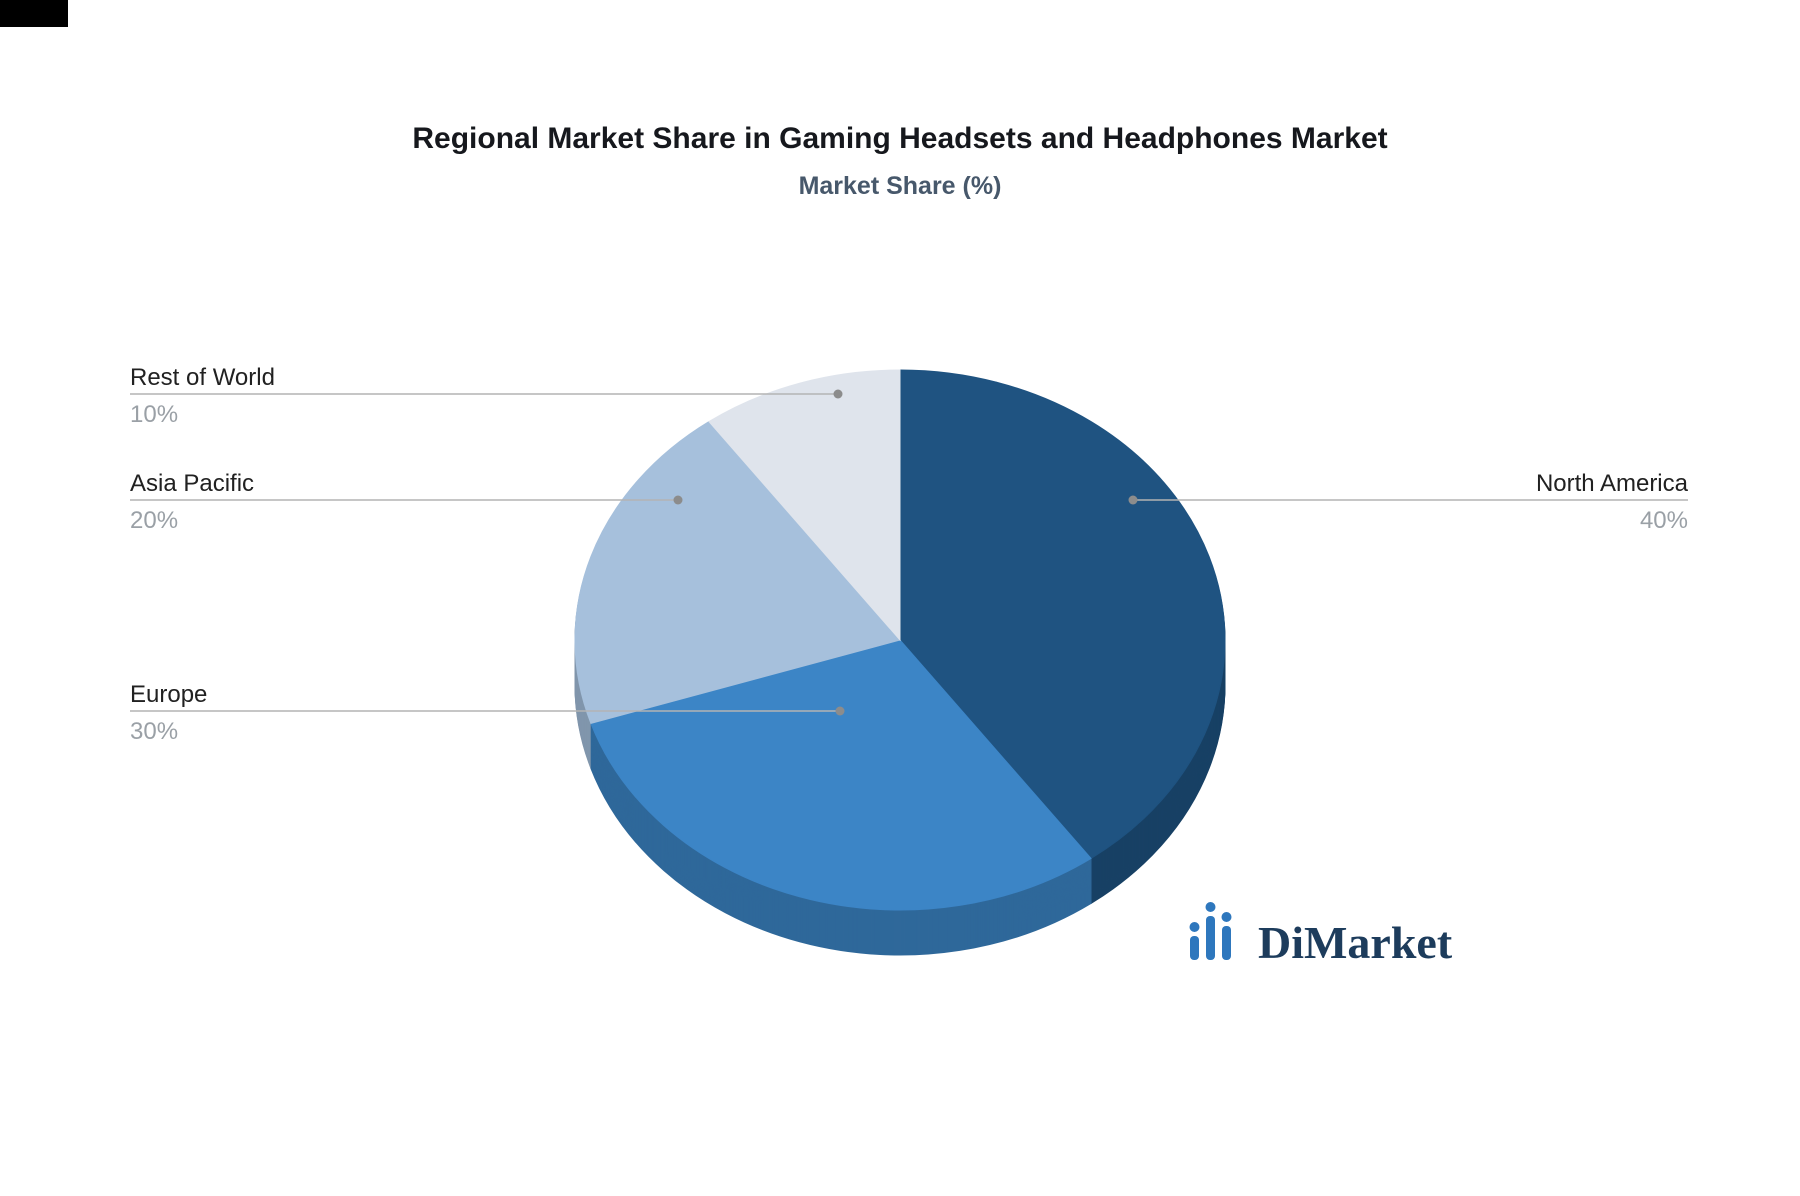 The image size is (1800, 1196). I want to click on slice-label-asia-pacific: Asia Pacific, so click(192, 483).